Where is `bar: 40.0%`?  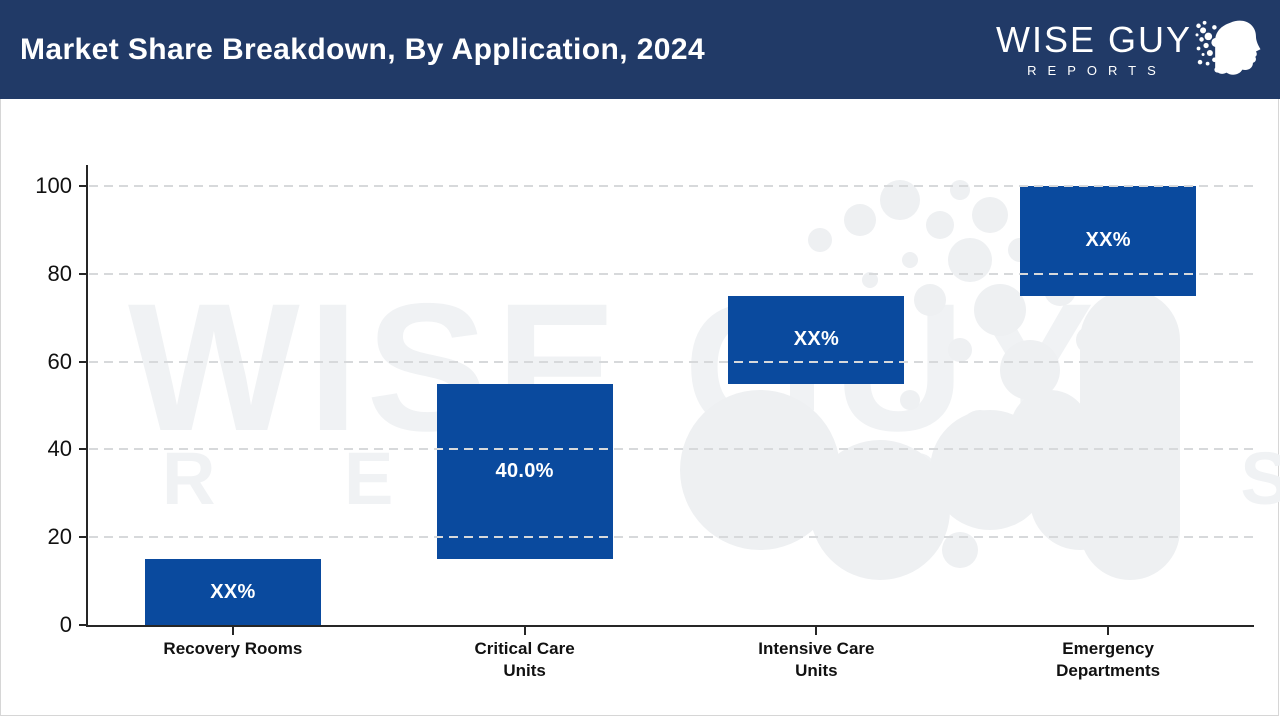
bar: 40.0% is located at coordinates (524, 471).